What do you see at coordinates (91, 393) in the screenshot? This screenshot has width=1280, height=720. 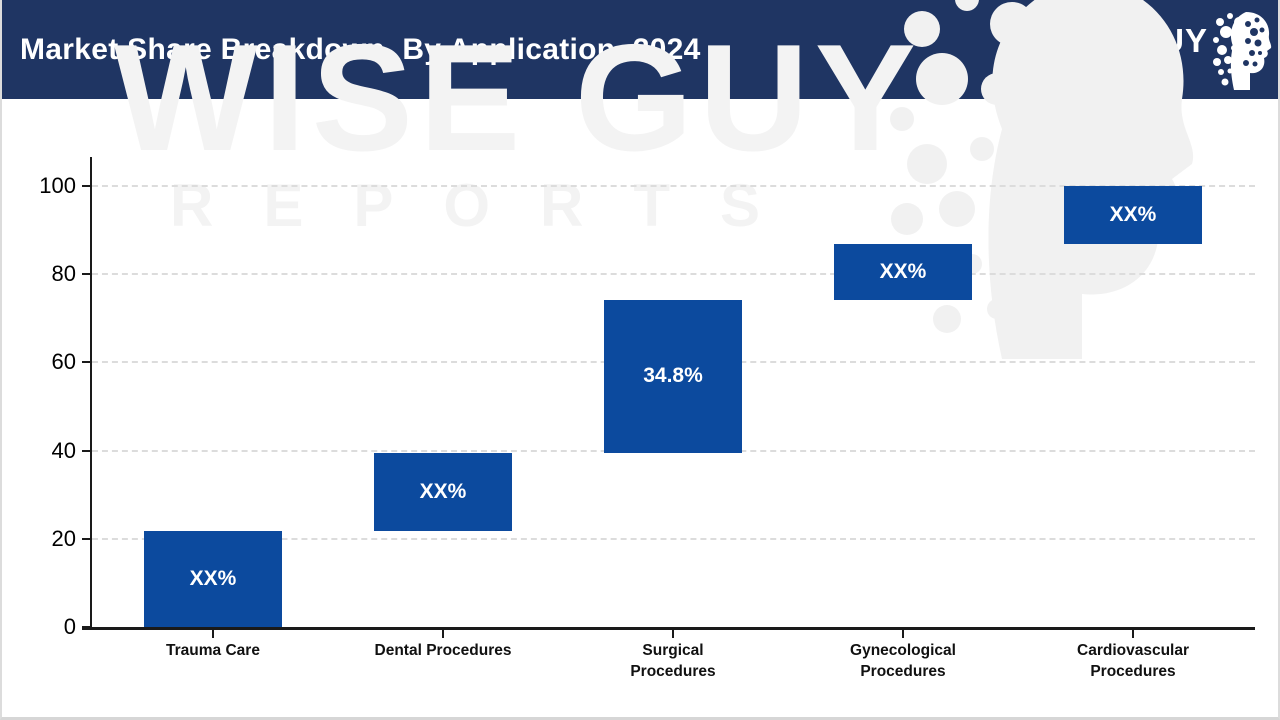 I see `y-axis-line` at bounding box center [91, 393].